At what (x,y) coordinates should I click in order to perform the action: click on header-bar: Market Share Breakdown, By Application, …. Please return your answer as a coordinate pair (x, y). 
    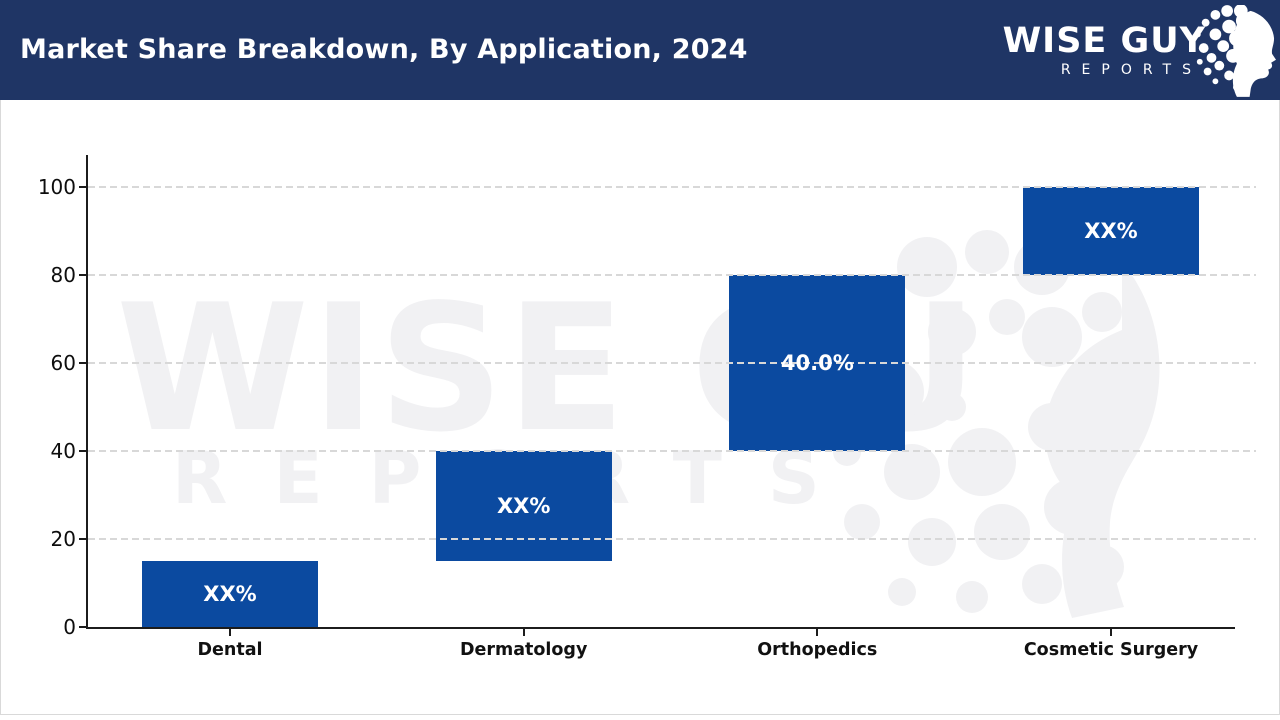
    Looking at the image, I should click on (640, 50).